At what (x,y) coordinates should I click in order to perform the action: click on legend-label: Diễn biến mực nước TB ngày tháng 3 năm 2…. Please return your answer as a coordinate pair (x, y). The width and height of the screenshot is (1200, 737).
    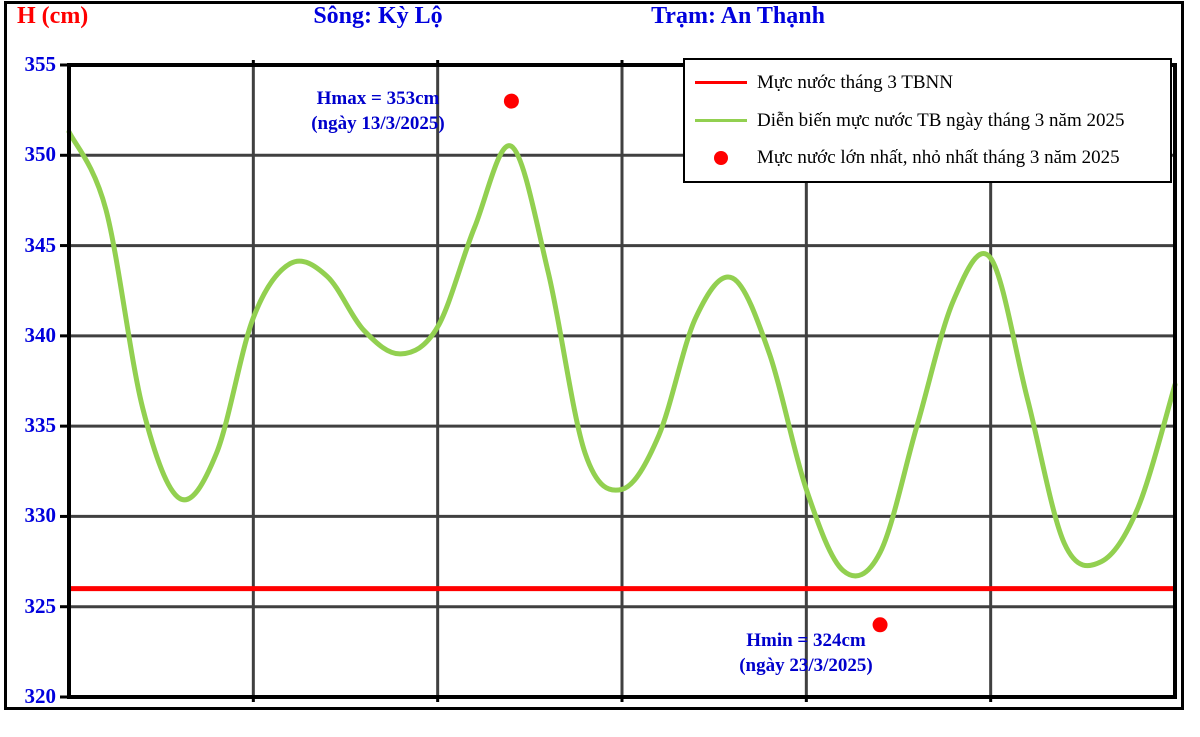
    Looking at the image, I should click on (941, 120).